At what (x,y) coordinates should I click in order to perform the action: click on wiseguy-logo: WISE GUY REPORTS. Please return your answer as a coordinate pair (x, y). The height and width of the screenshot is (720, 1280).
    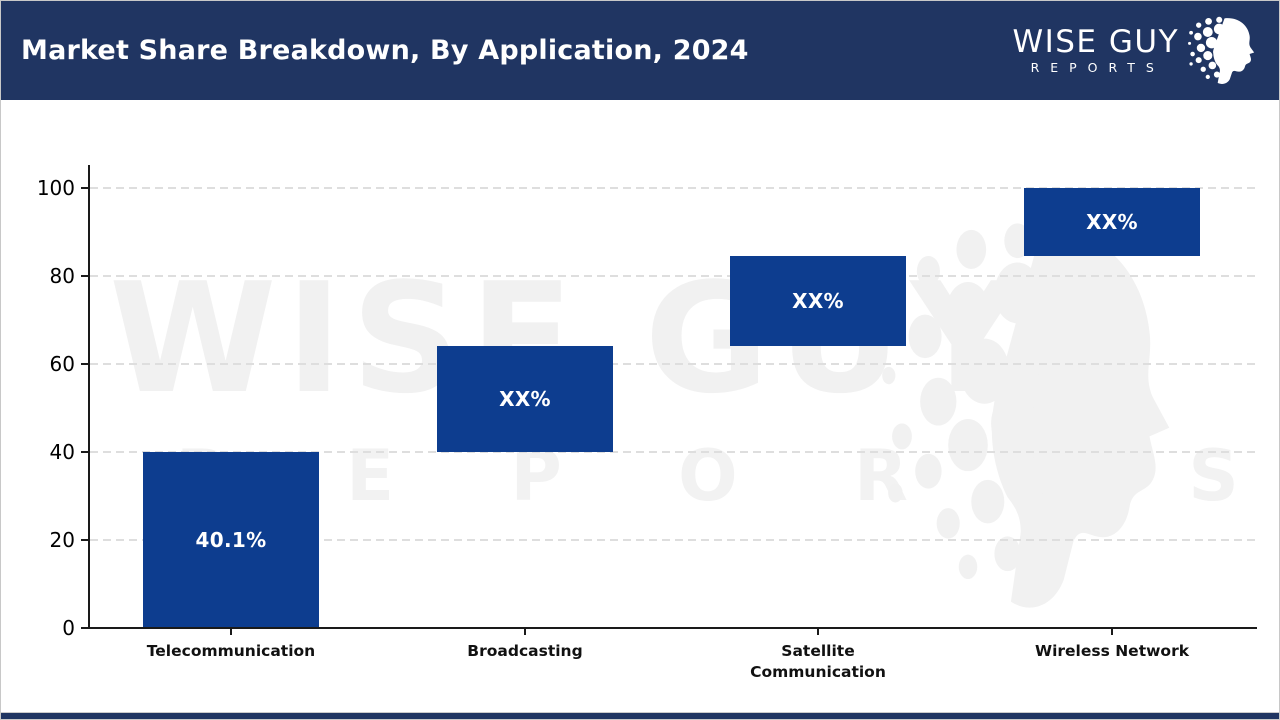
    Looking at the image, I should click on (1136, 51).